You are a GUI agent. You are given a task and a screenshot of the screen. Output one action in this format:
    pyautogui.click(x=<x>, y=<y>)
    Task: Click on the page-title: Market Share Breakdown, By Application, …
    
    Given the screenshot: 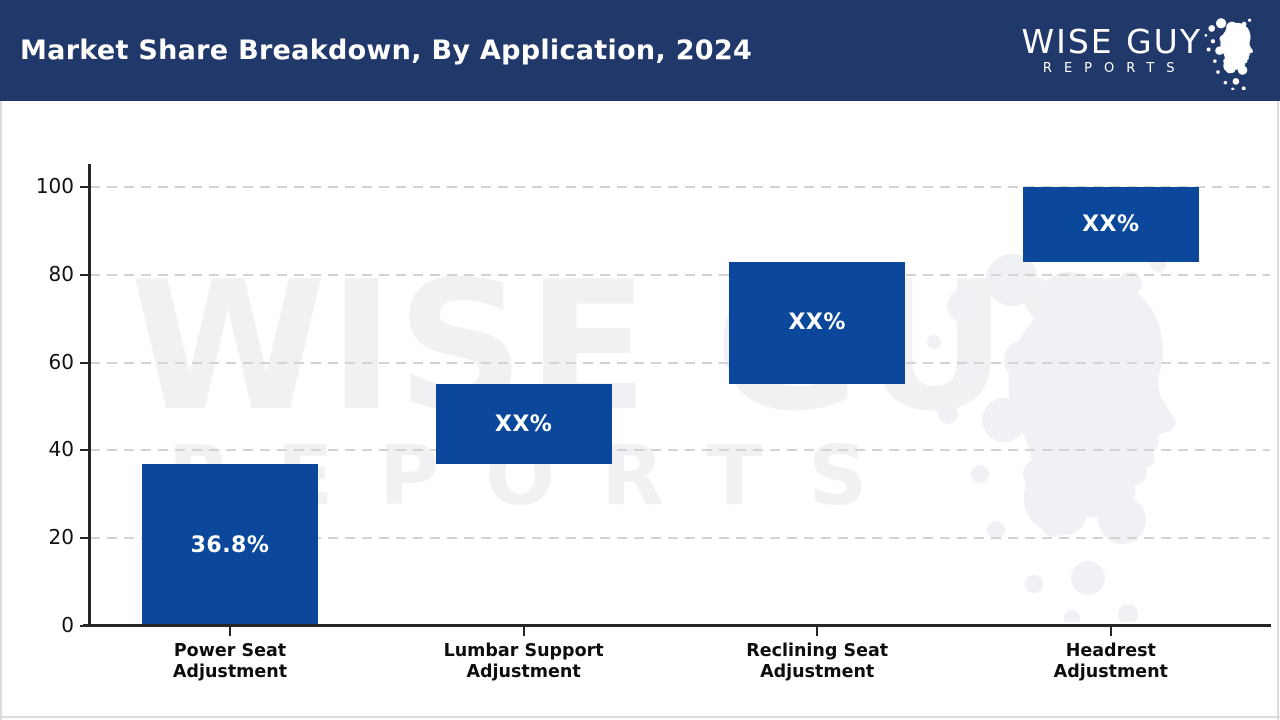 What is the action you would take?
    pyautogui.click(x=386, y=50)
    